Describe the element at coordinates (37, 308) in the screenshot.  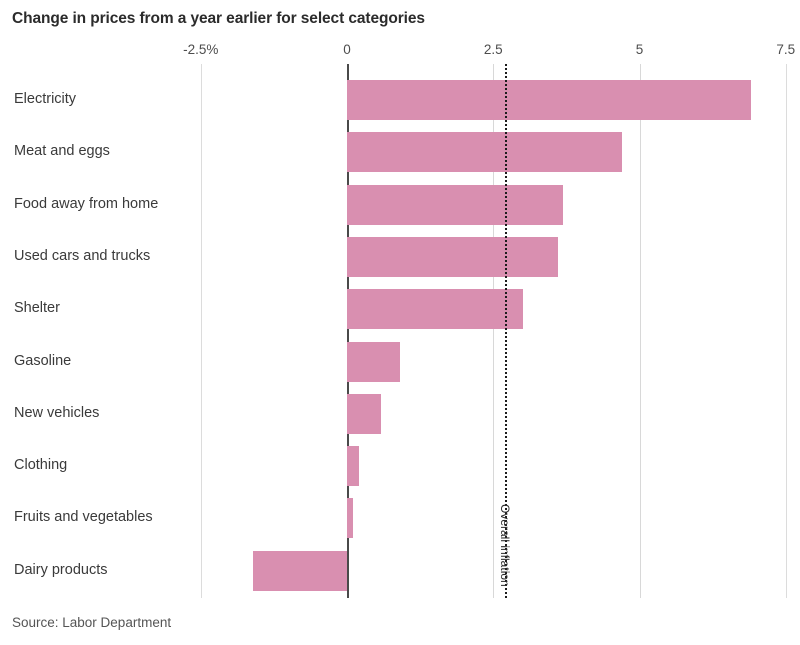
I see `category-label: Shelter` at that location.